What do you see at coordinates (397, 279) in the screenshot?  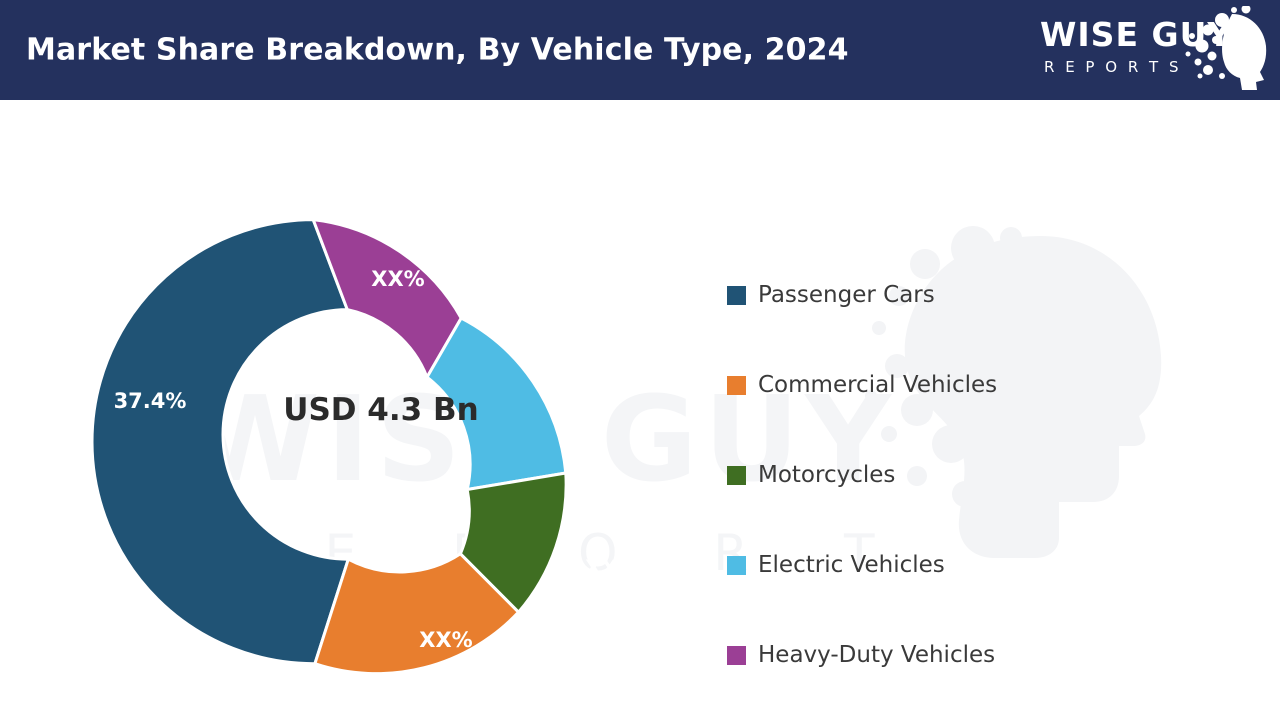 I see `slice-label-heavy-duty-vehicles: XX%` at bounding box center [397, 279].